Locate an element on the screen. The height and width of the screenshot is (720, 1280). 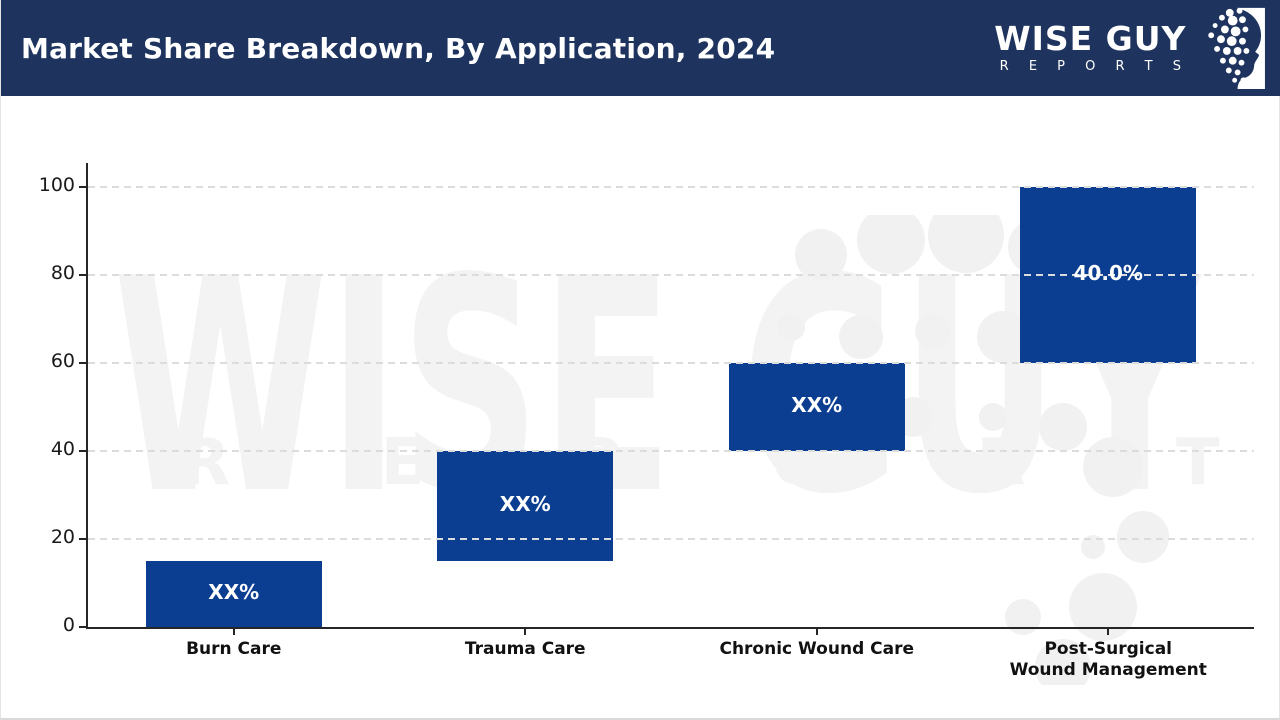
y-tick-label: 20 is located at coordinates (62, 537).